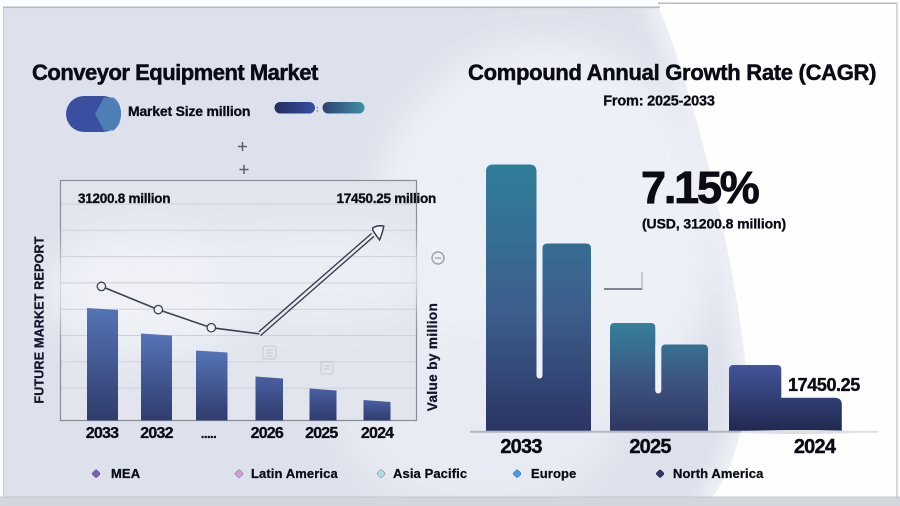 This screenshot has height=506, width=900. I want to click on svg-text: Latin America, so click(294, 473).